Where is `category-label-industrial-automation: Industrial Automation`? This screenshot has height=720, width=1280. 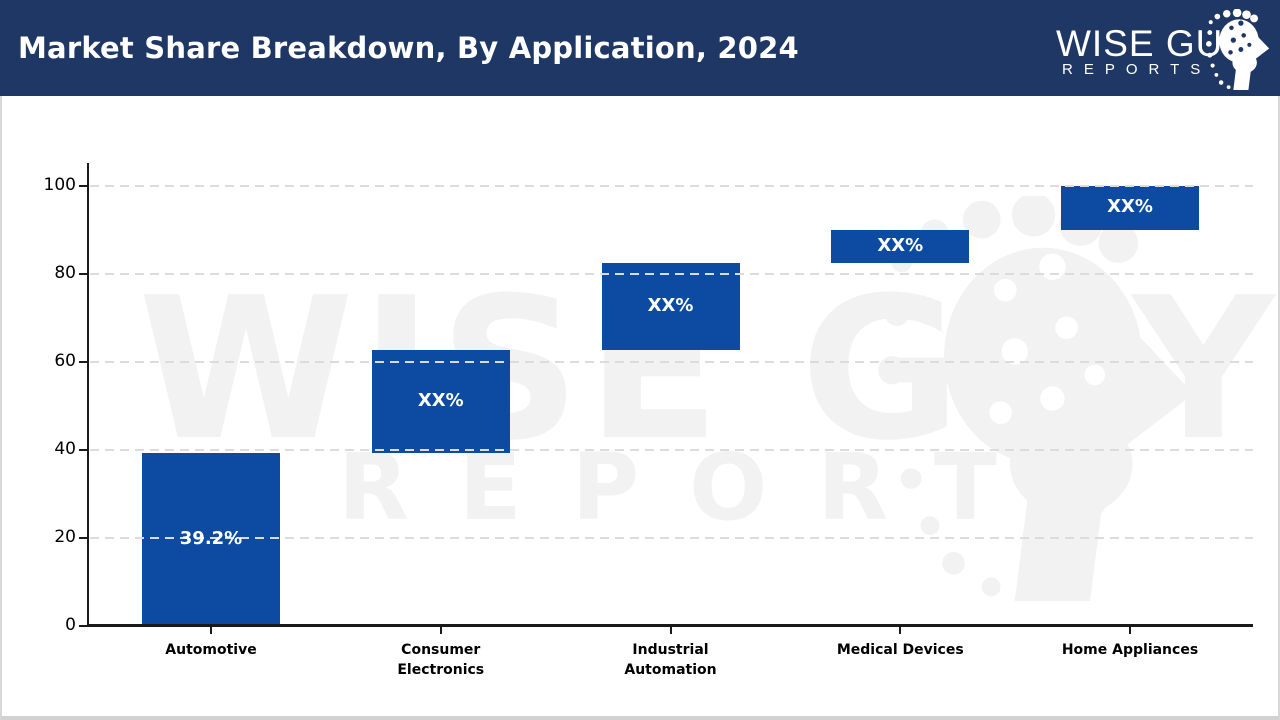 category-label-industrial-automation: Industrial Automation is located at coordinates (670, 660).